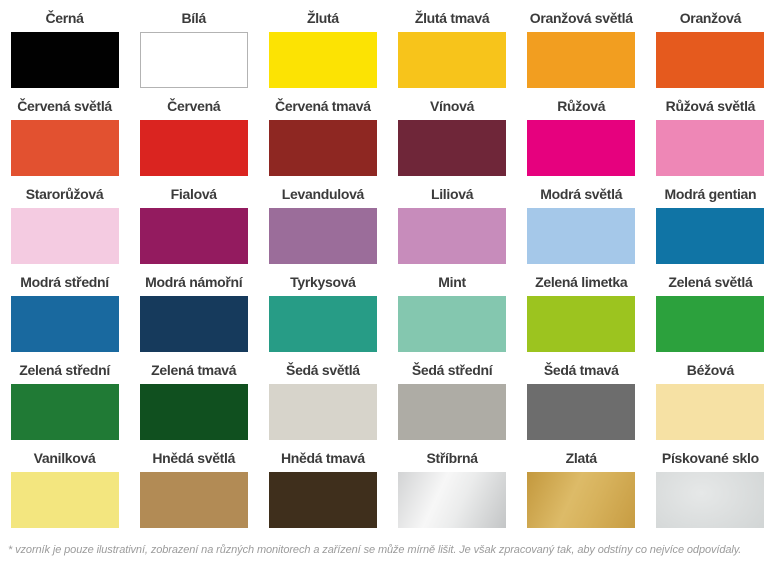 The height and width of the screenshot is (564, 775). What do you see at coordinates (581, 194) in the screenshot?
I see `color-name-label: Modrá světlá` at bounding box center [581, 194].